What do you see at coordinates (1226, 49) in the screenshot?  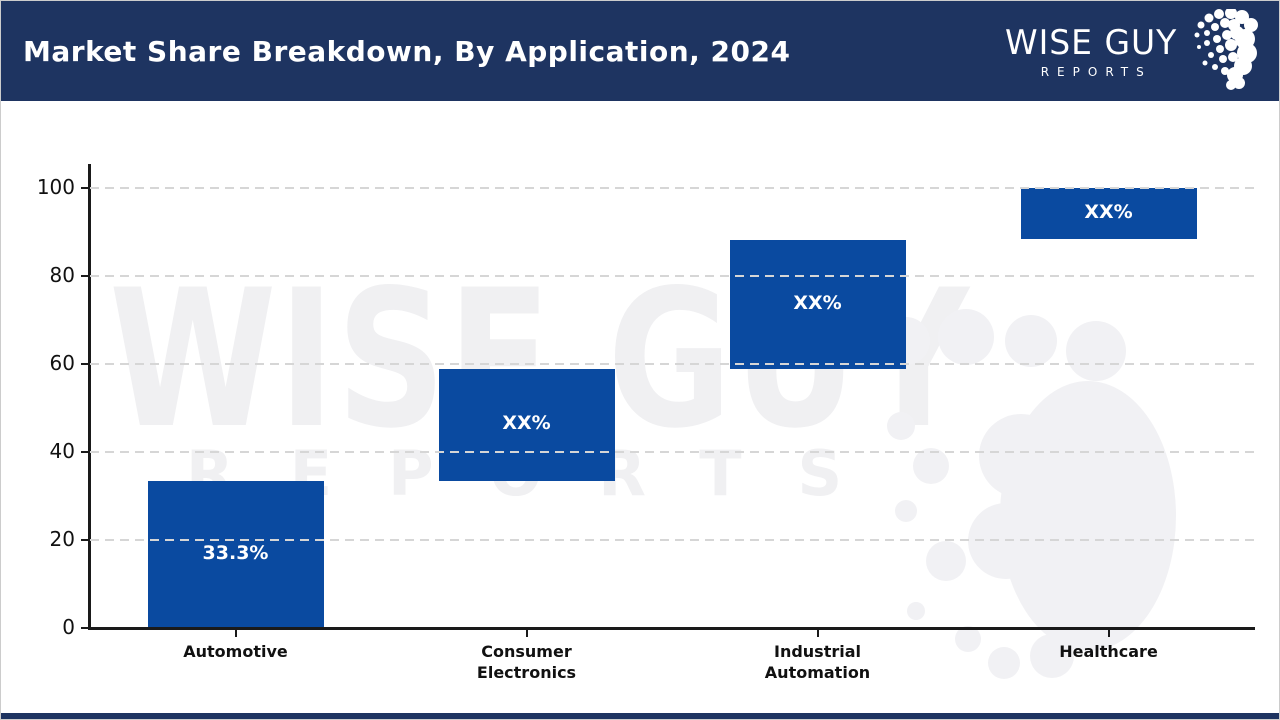 I see `dotted-head-profile-icon` at bounding box center [1226, 49].